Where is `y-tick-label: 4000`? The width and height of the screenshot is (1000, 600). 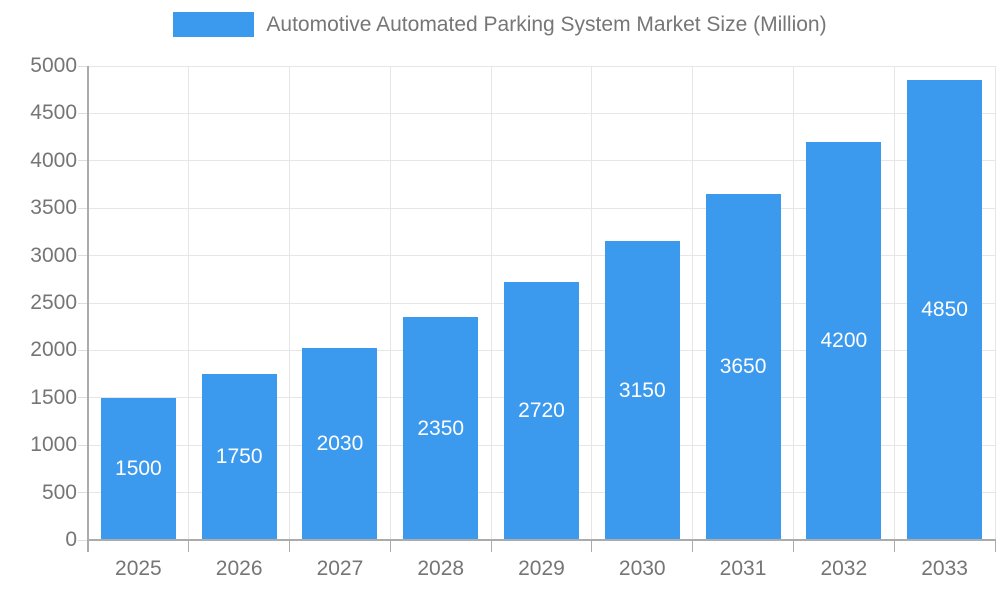
y-tick-label: 4000 is located at coordinates (53, 160).